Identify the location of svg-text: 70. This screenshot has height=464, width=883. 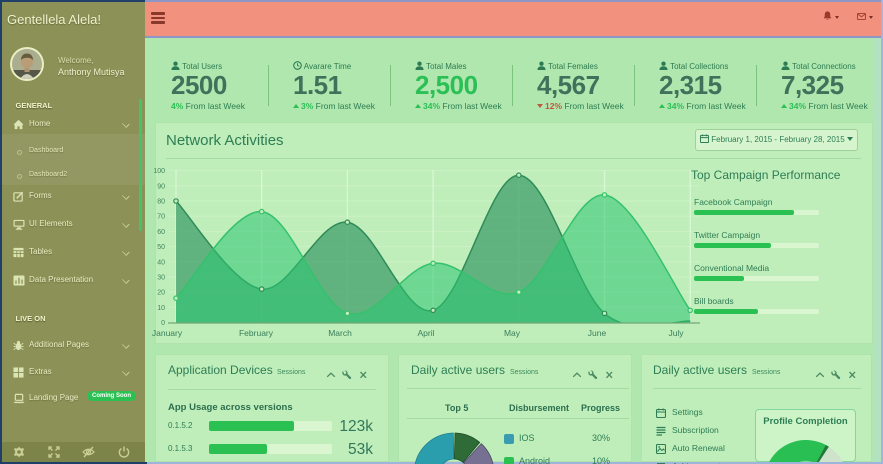
(161, 217).